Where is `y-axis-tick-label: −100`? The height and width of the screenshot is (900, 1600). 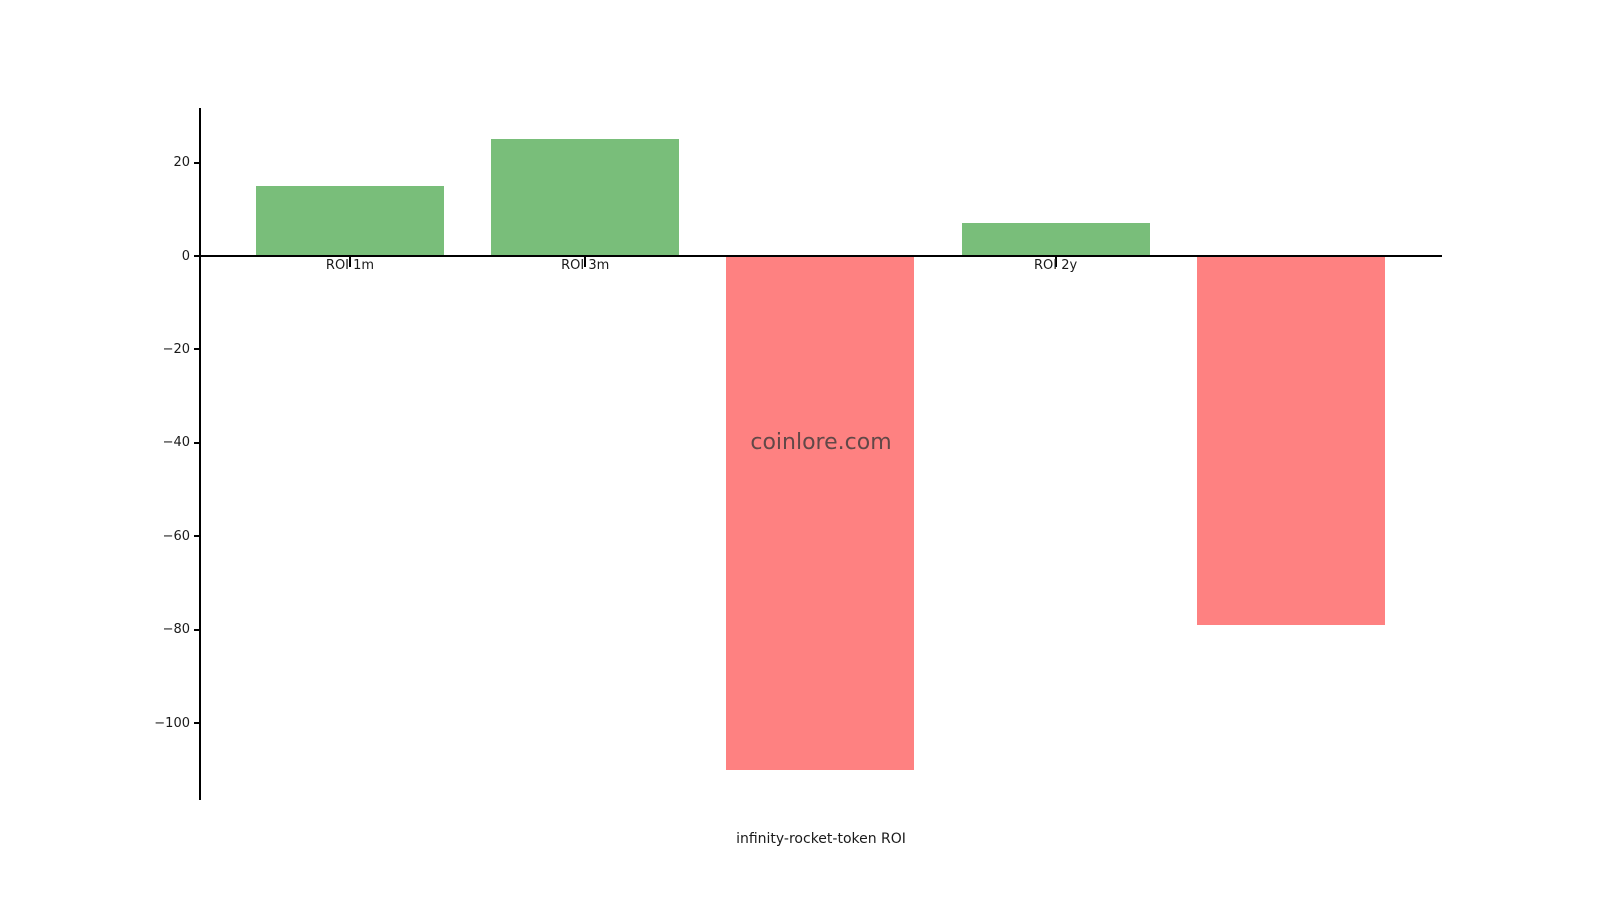
y-axis-tick-label: −100 is located at coordinates (172, 723).